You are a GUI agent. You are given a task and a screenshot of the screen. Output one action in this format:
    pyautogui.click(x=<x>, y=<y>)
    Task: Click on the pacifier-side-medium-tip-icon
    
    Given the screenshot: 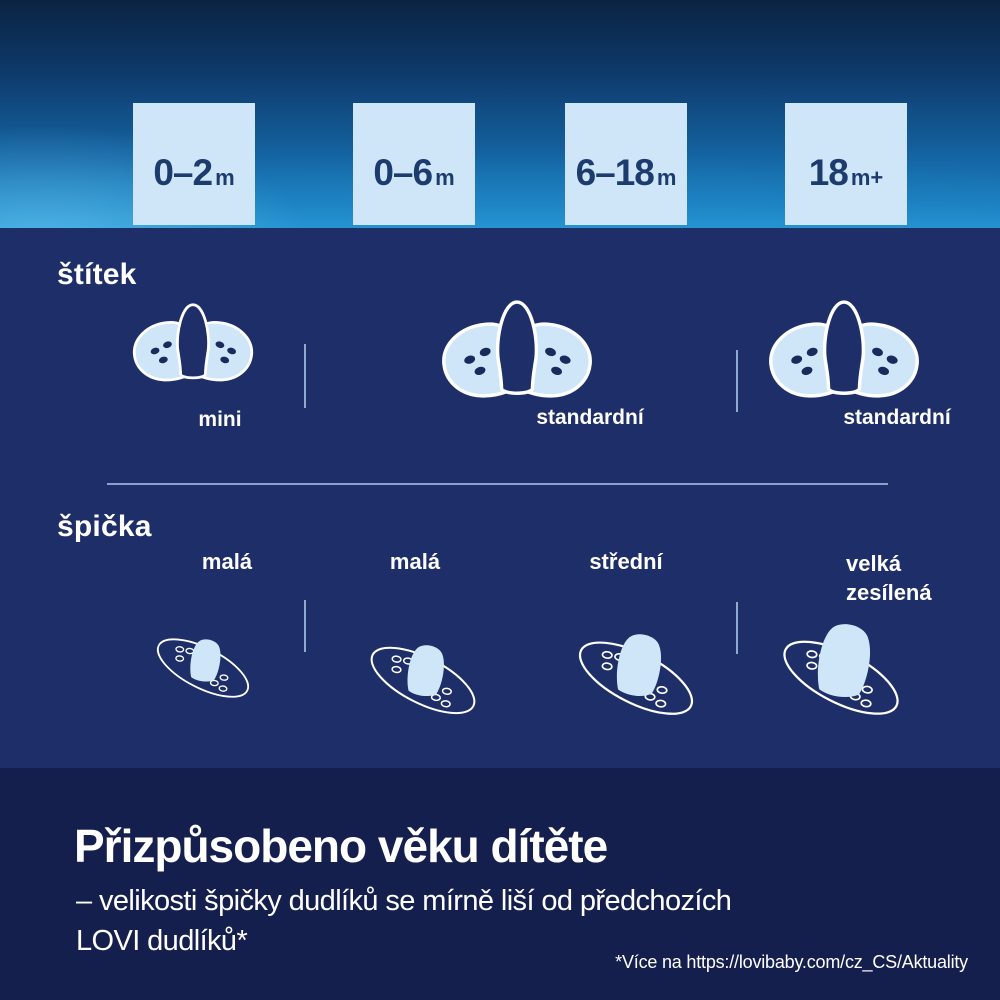 What is the action you would take?
    pyautogui.click(x=636, y=678)
    